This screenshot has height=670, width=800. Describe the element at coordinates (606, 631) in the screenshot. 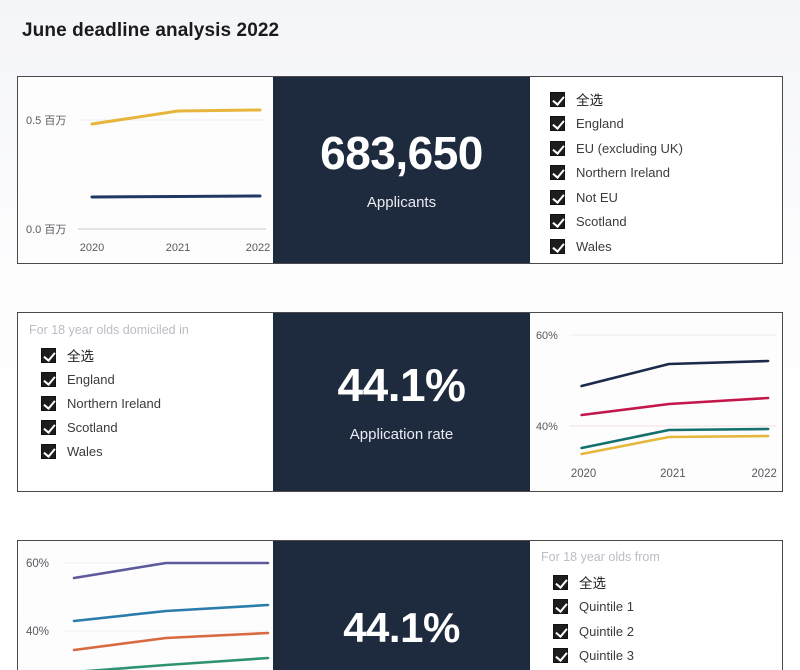

I see `checkbox-label: Quintile 2` at that location.